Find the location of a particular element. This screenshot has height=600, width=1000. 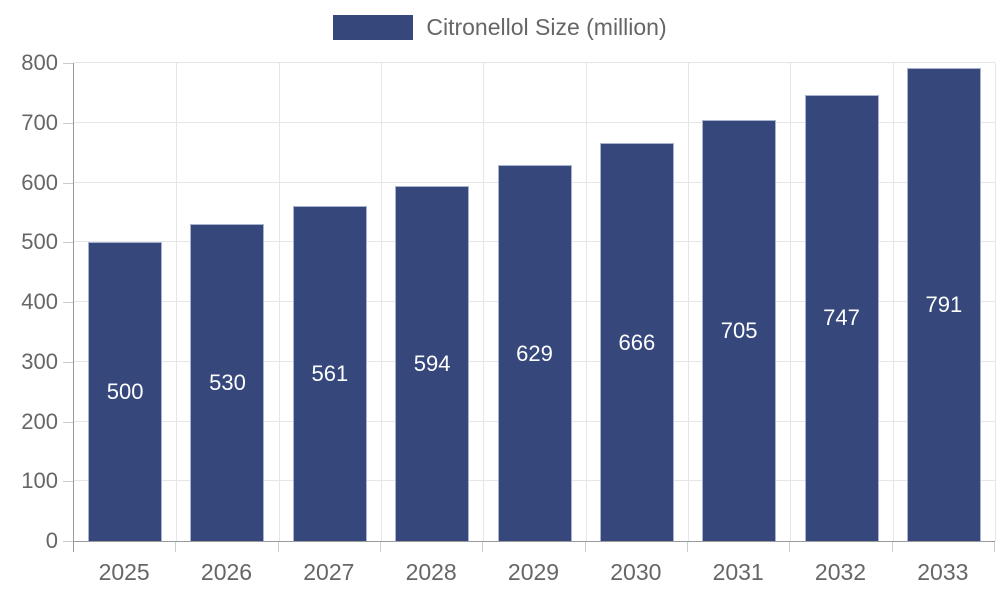

bar-2028: 594 is located at coordinates (432, 363).